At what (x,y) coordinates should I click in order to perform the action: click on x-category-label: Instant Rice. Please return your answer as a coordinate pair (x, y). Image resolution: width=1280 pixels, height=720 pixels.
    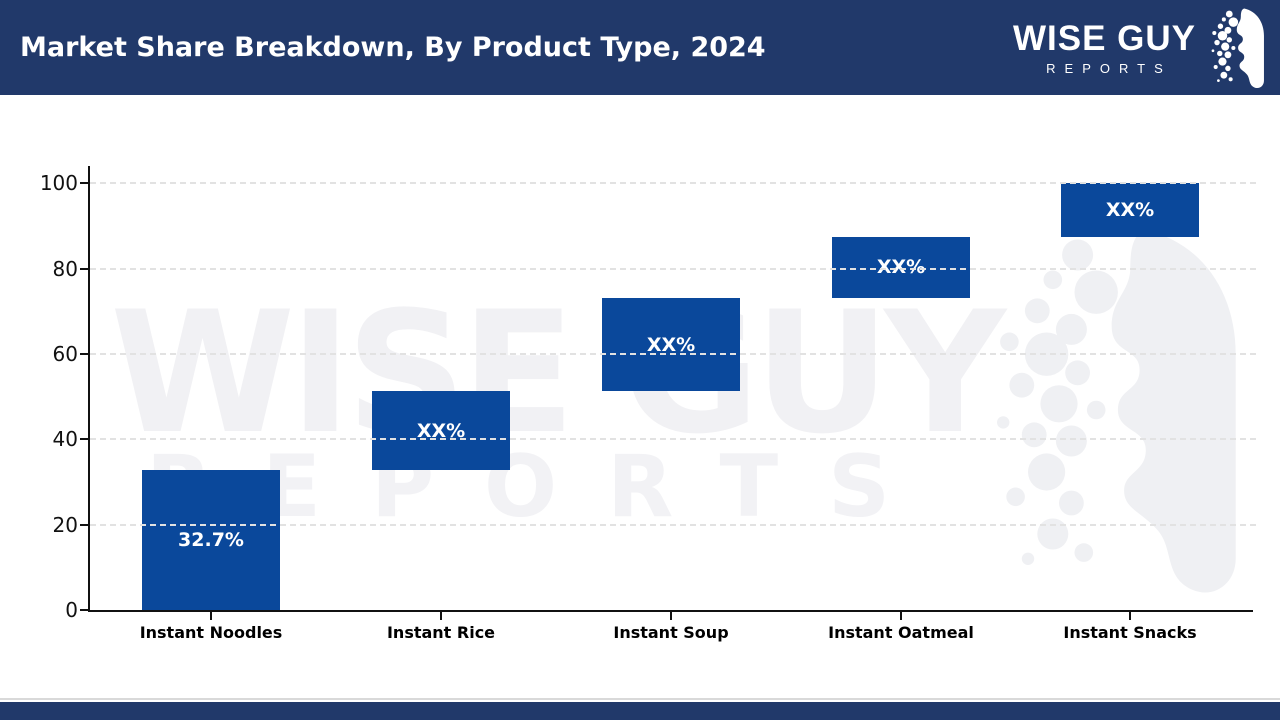
    Looking at the image, I should click on (441, 632).